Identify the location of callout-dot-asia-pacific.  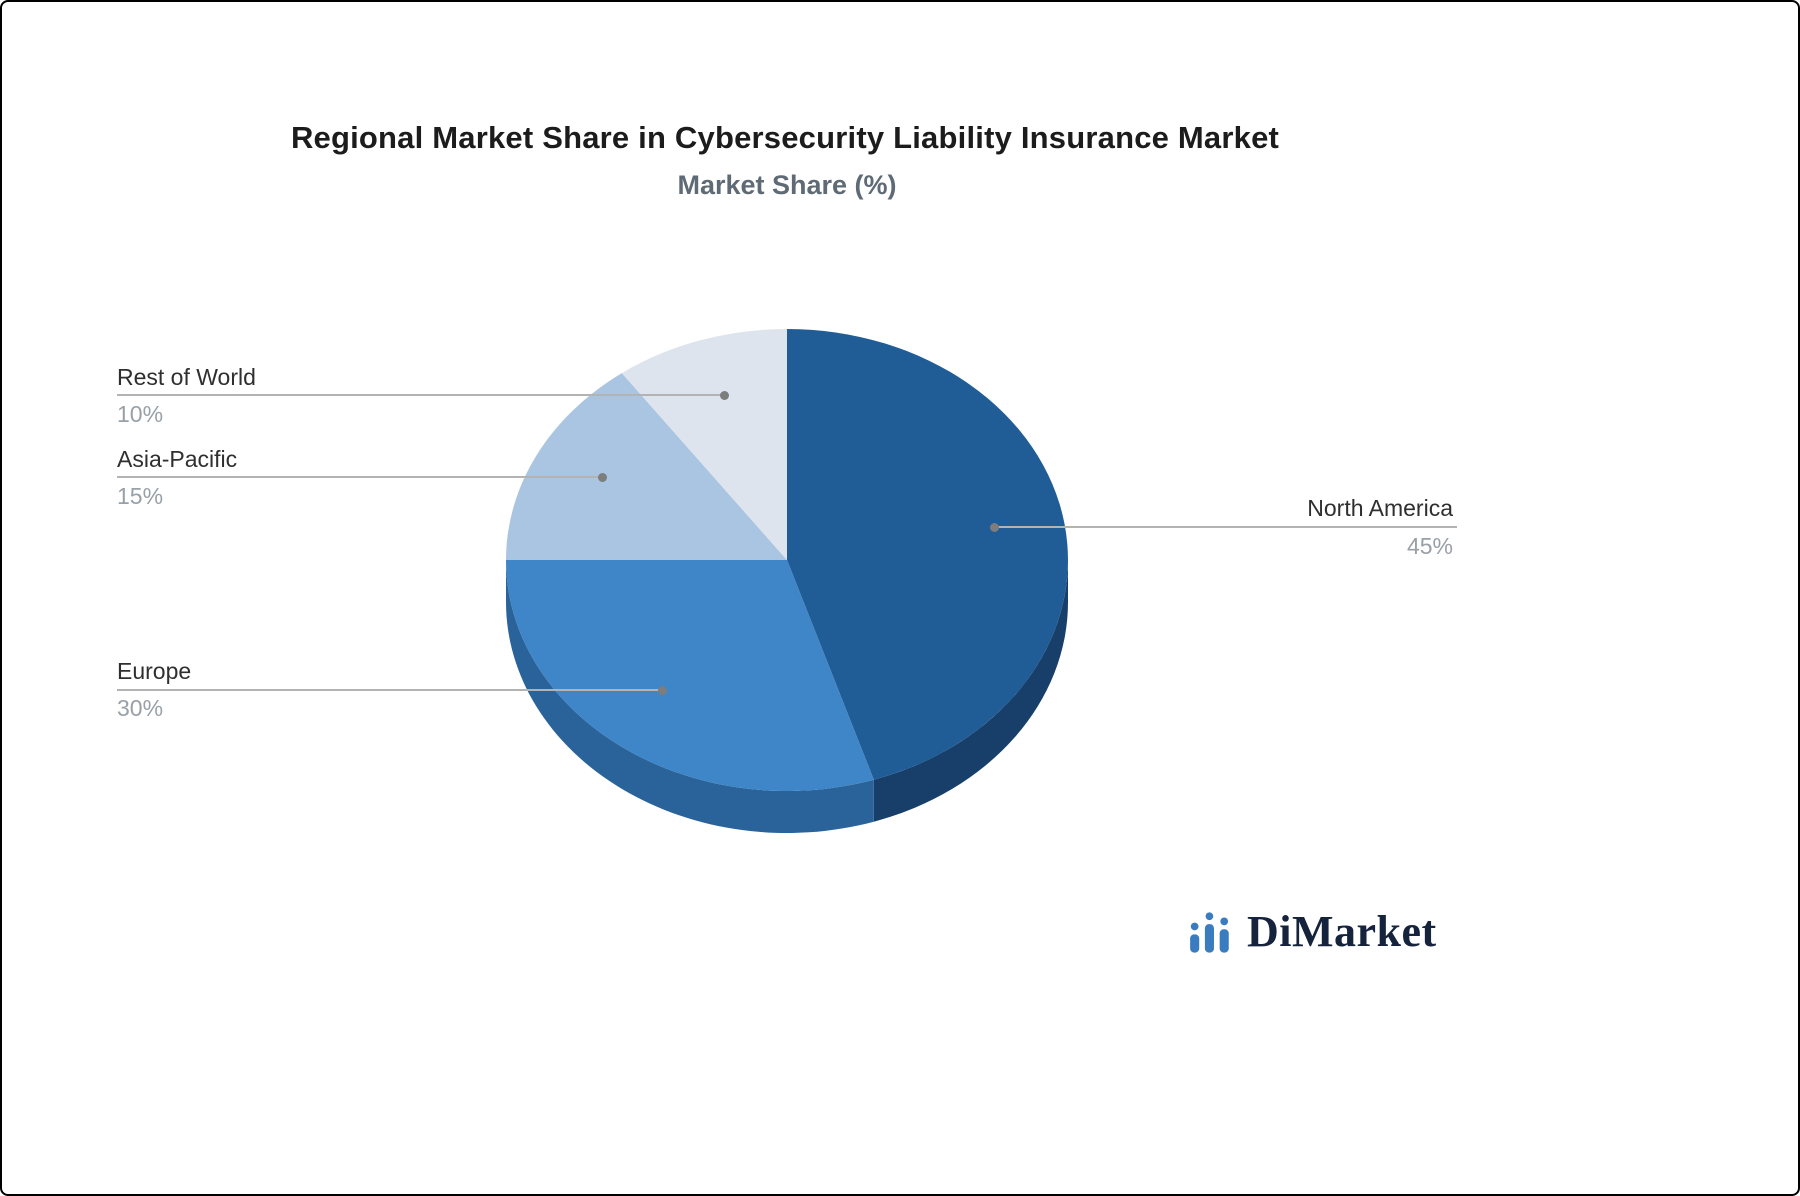
(602, 477).